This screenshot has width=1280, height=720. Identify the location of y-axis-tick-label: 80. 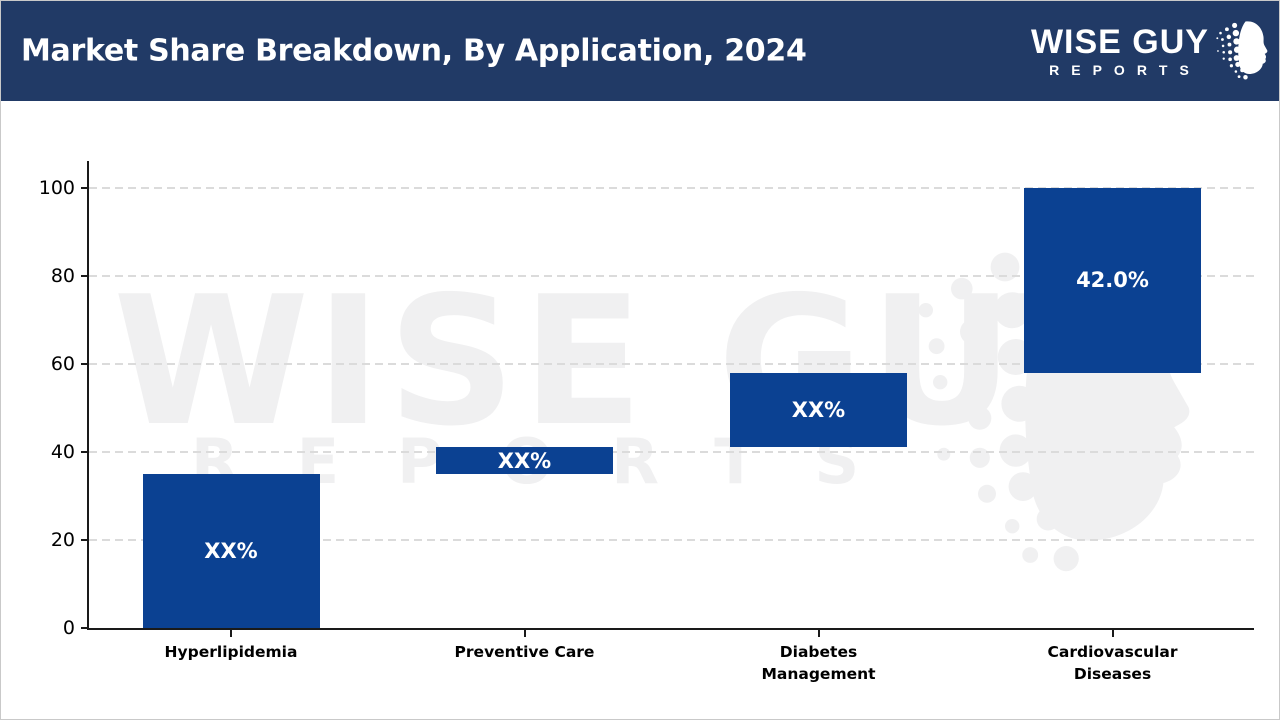
(62, 275).